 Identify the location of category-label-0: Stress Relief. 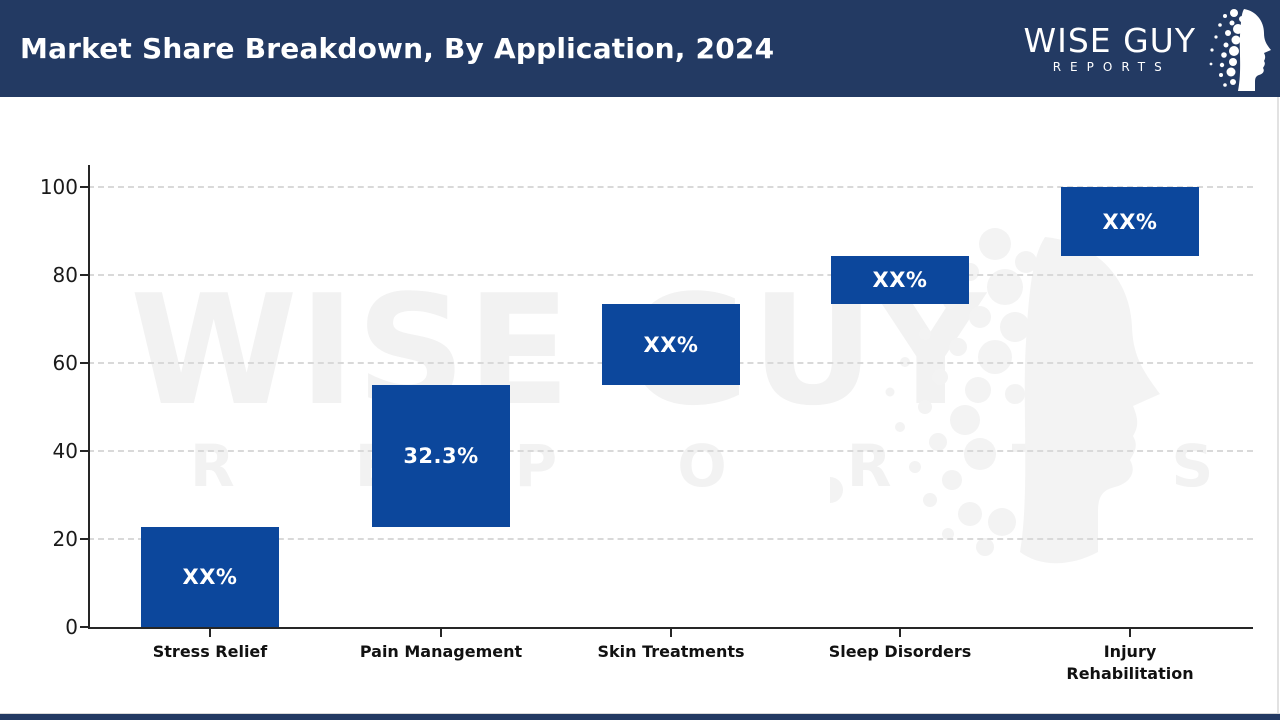
(210, 651).